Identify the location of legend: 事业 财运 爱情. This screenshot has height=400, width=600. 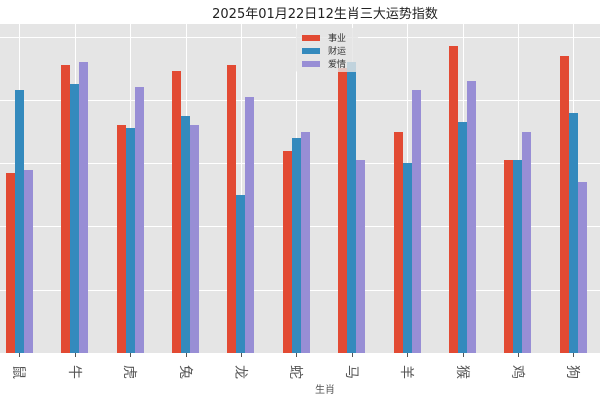
(327, 50).